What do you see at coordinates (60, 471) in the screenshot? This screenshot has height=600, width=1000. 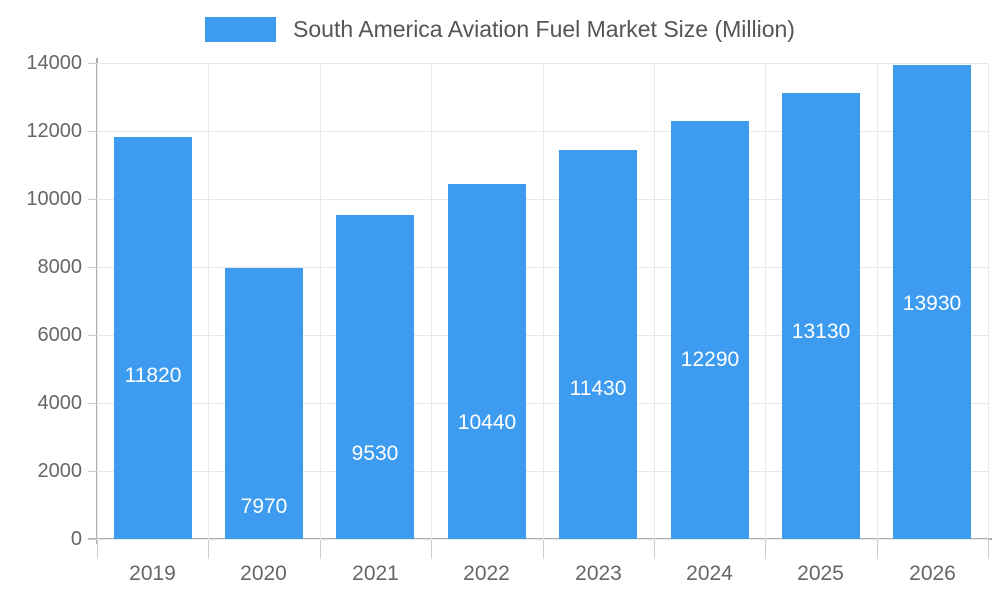 I see `y-tick-label-2000: 2000` at bounding box center [60, 471].